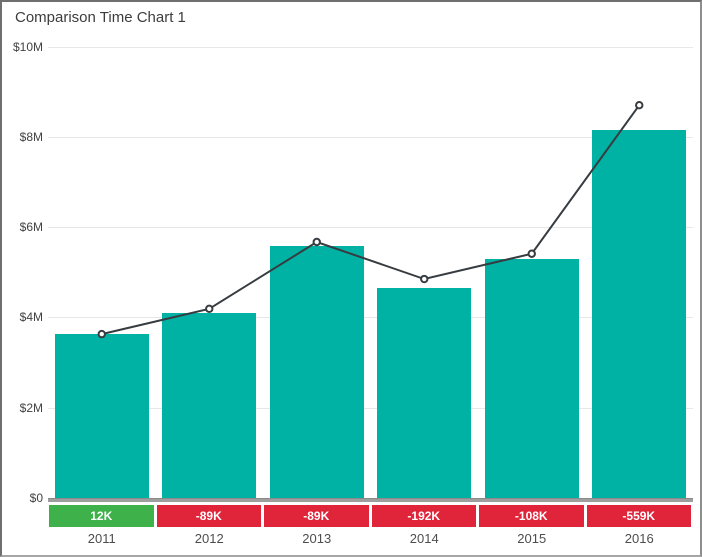 This screenshot has width=702, height=557. Describe the element at coordinates (370, 500) in the screenshot. I see `x-axis-line` at that location.